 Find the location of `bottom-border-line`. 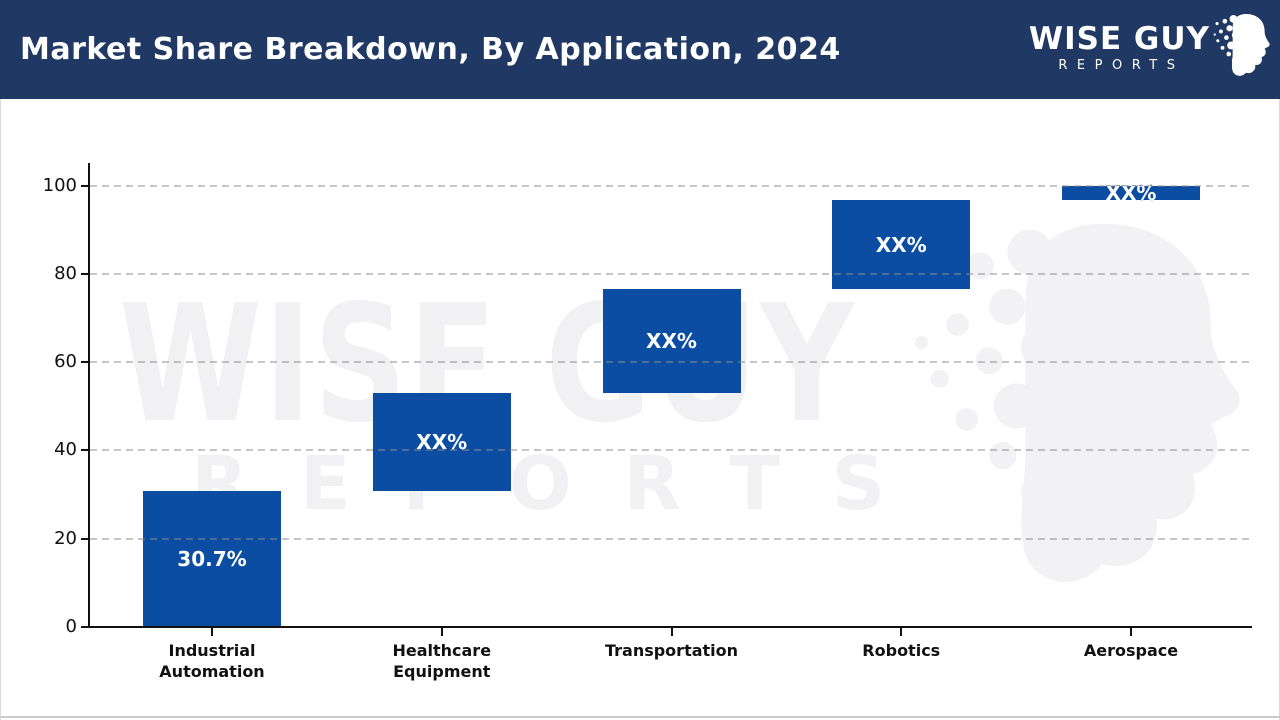

bottom-border-line is located at coordinates (640, 717).